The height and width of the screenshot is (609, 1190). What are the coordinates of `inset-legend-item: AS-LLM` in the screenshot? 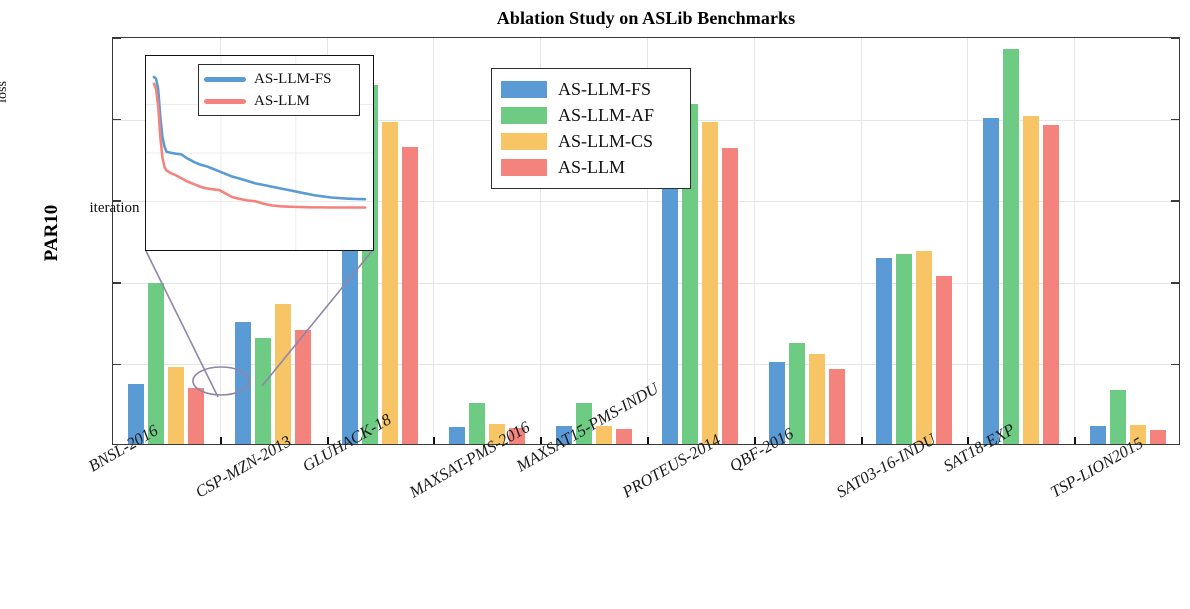 It's located at (279, 101).